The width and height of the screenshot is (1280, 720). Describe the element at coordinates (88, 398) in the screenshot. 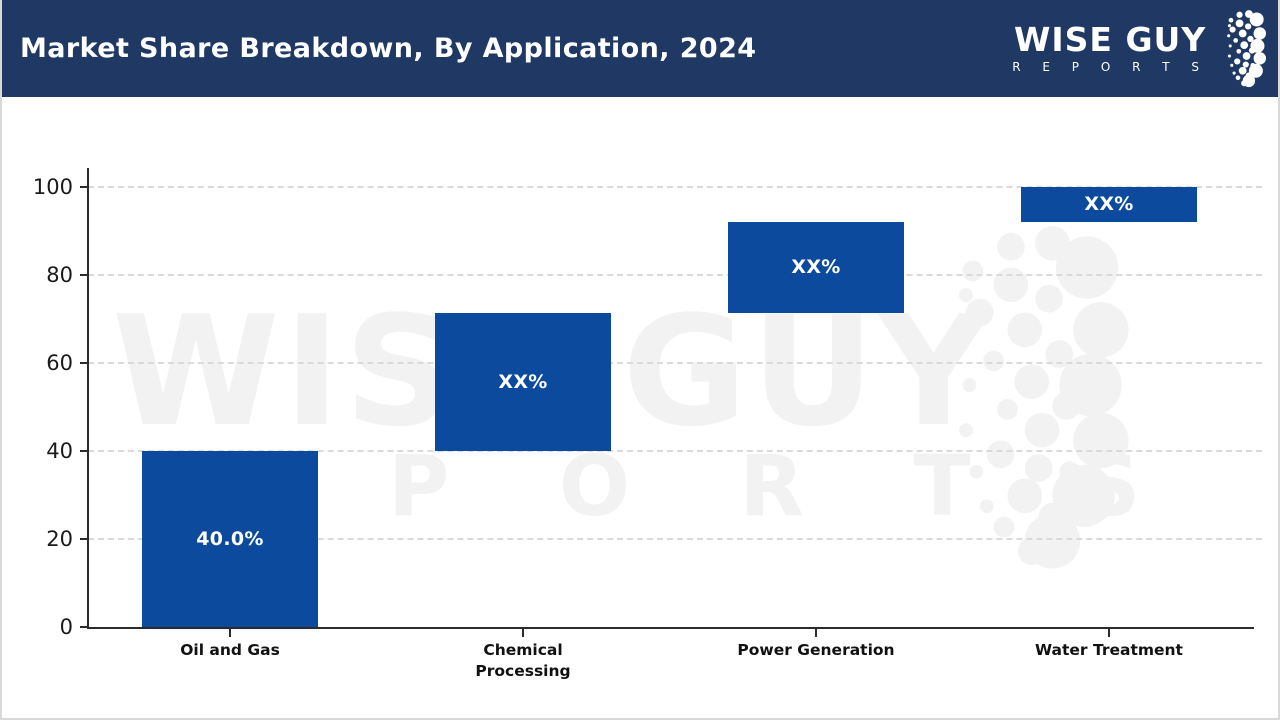

I see `y-axis-line` at that location.